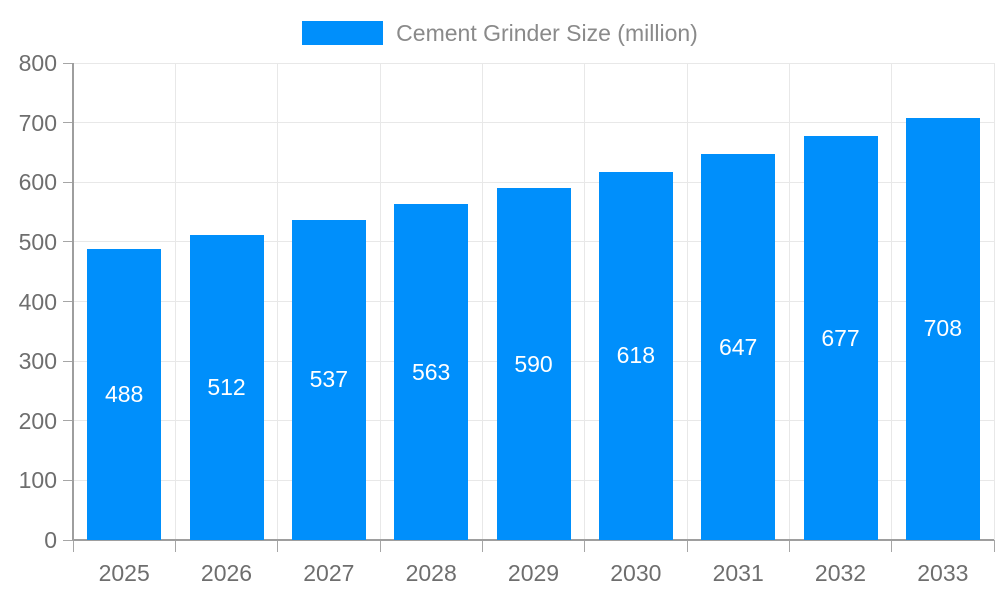  I want to click on x-tick-label: 2026, so click(226, 573).